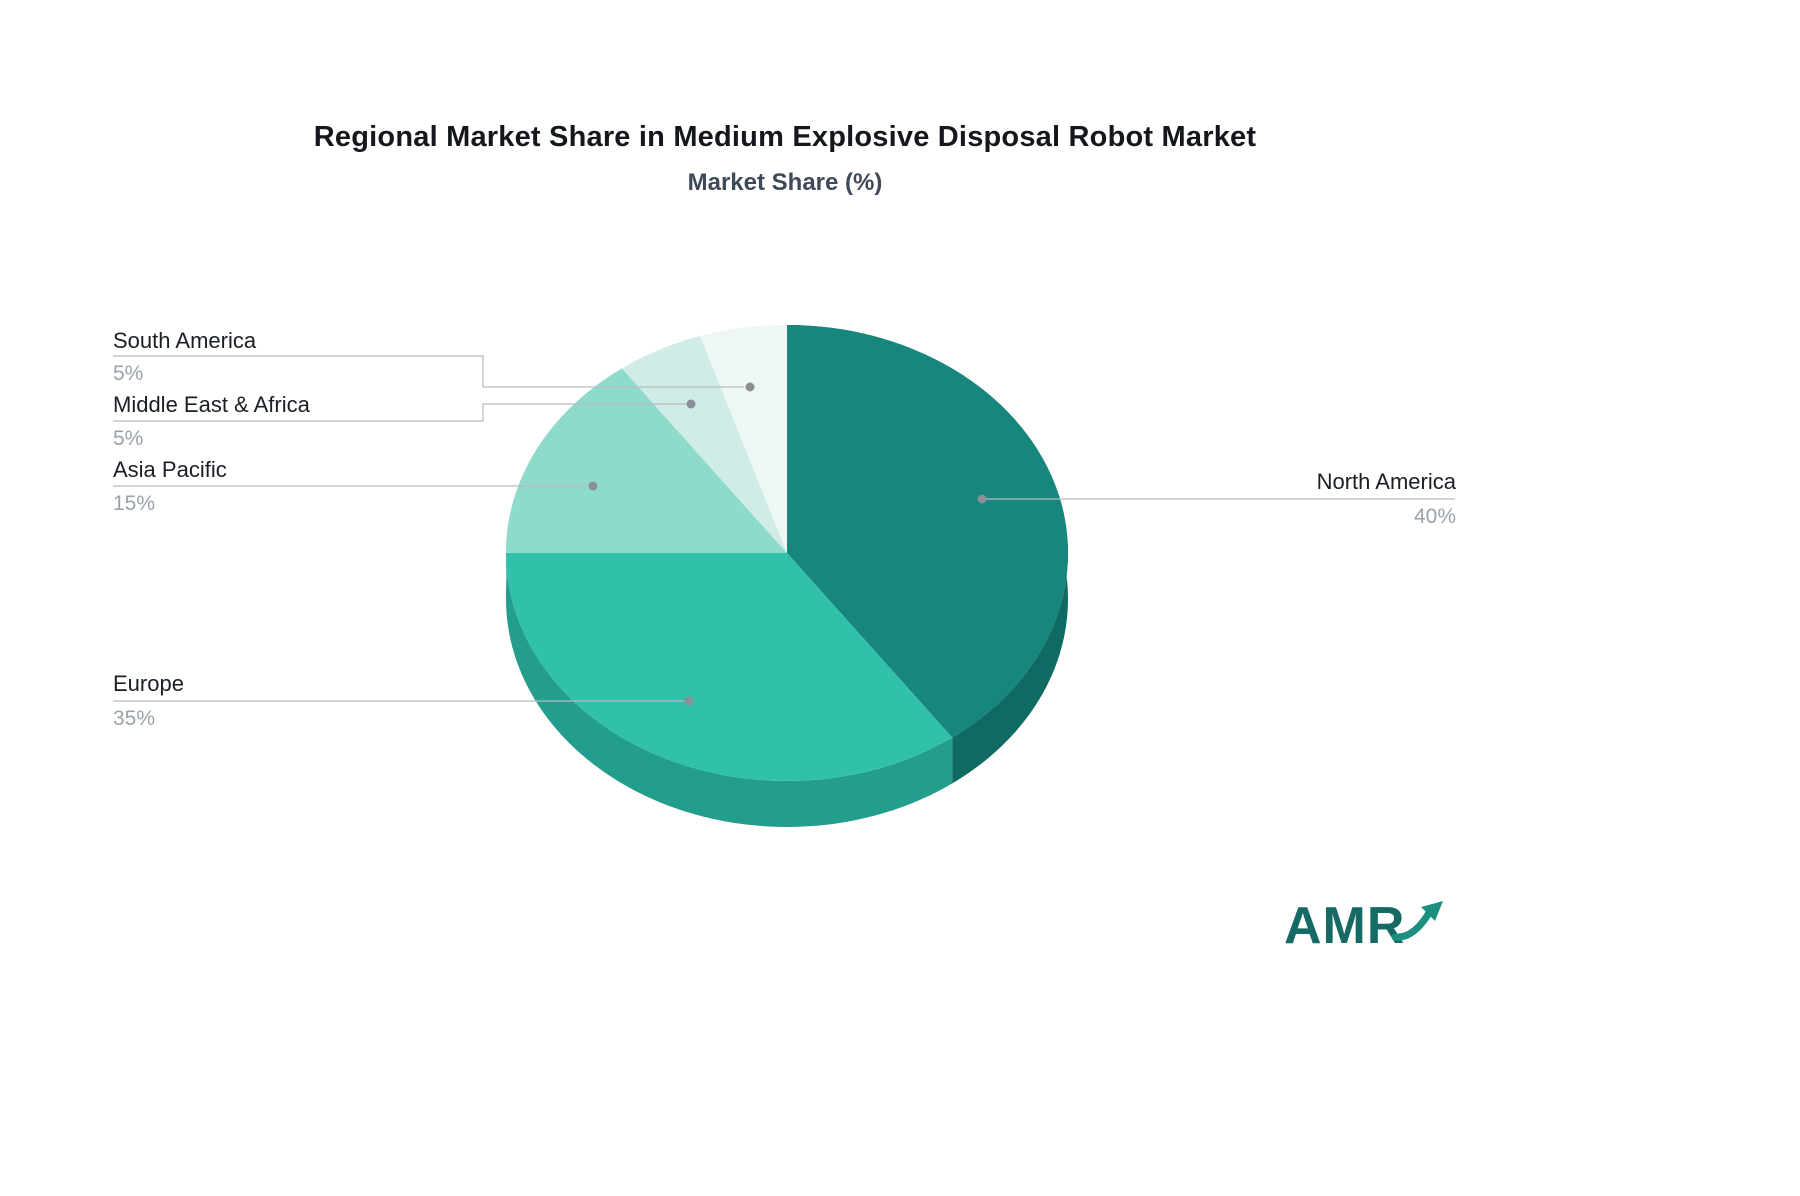 The width and height of the screenshot is (1800, 1196). What do you see at coordinates (134, 718) in the screenshot?
I see `value-europe: 35%` at bounding box center [134, 718].